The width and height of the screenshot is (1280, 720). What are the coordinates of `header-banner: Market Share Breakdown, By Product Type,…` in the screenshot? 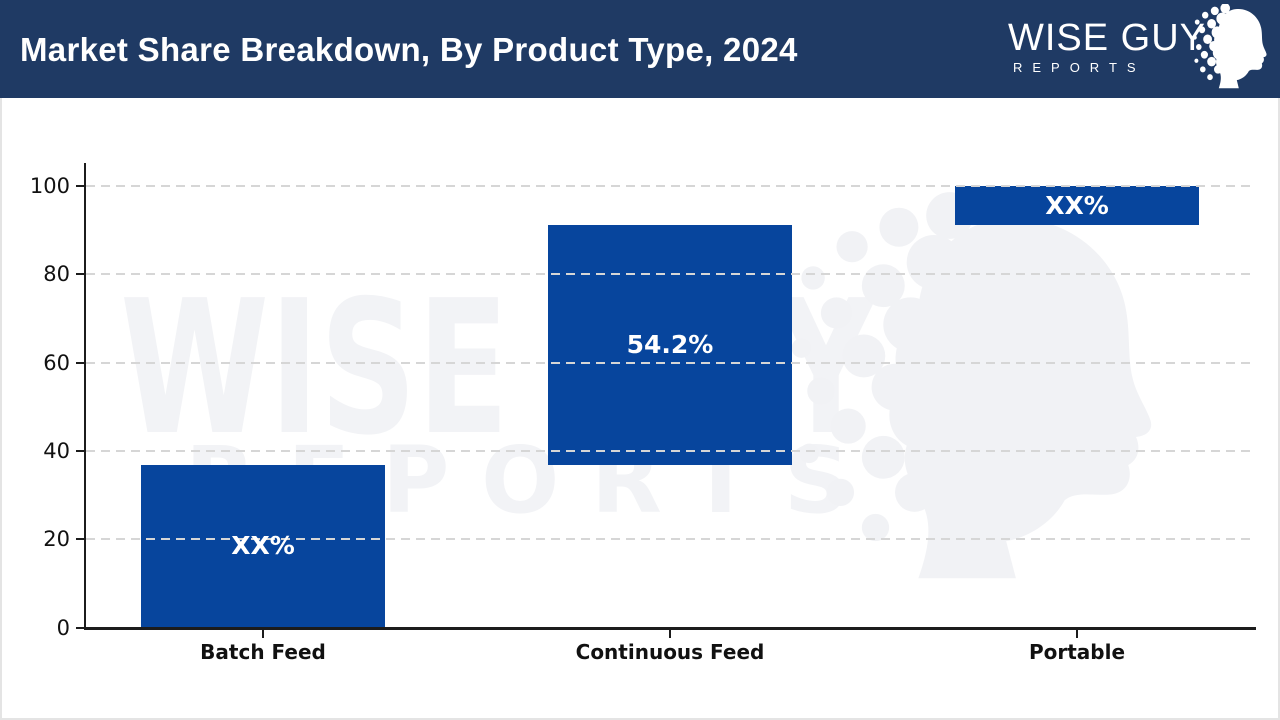 It's located at (640, 49).